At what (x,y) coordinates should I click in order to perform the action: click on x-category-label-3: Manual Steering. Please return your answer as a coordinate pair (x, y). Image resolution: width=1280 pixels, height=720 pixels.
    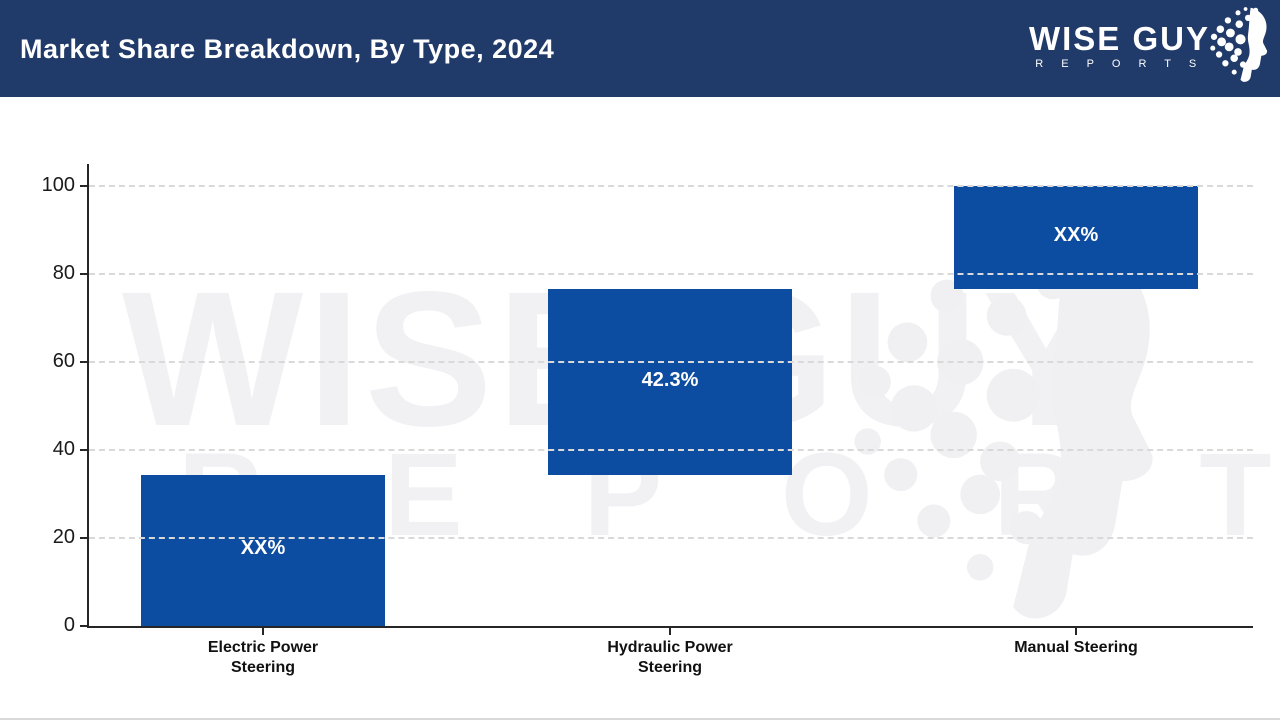
    Looking at the image, I should click on (1076, 647).